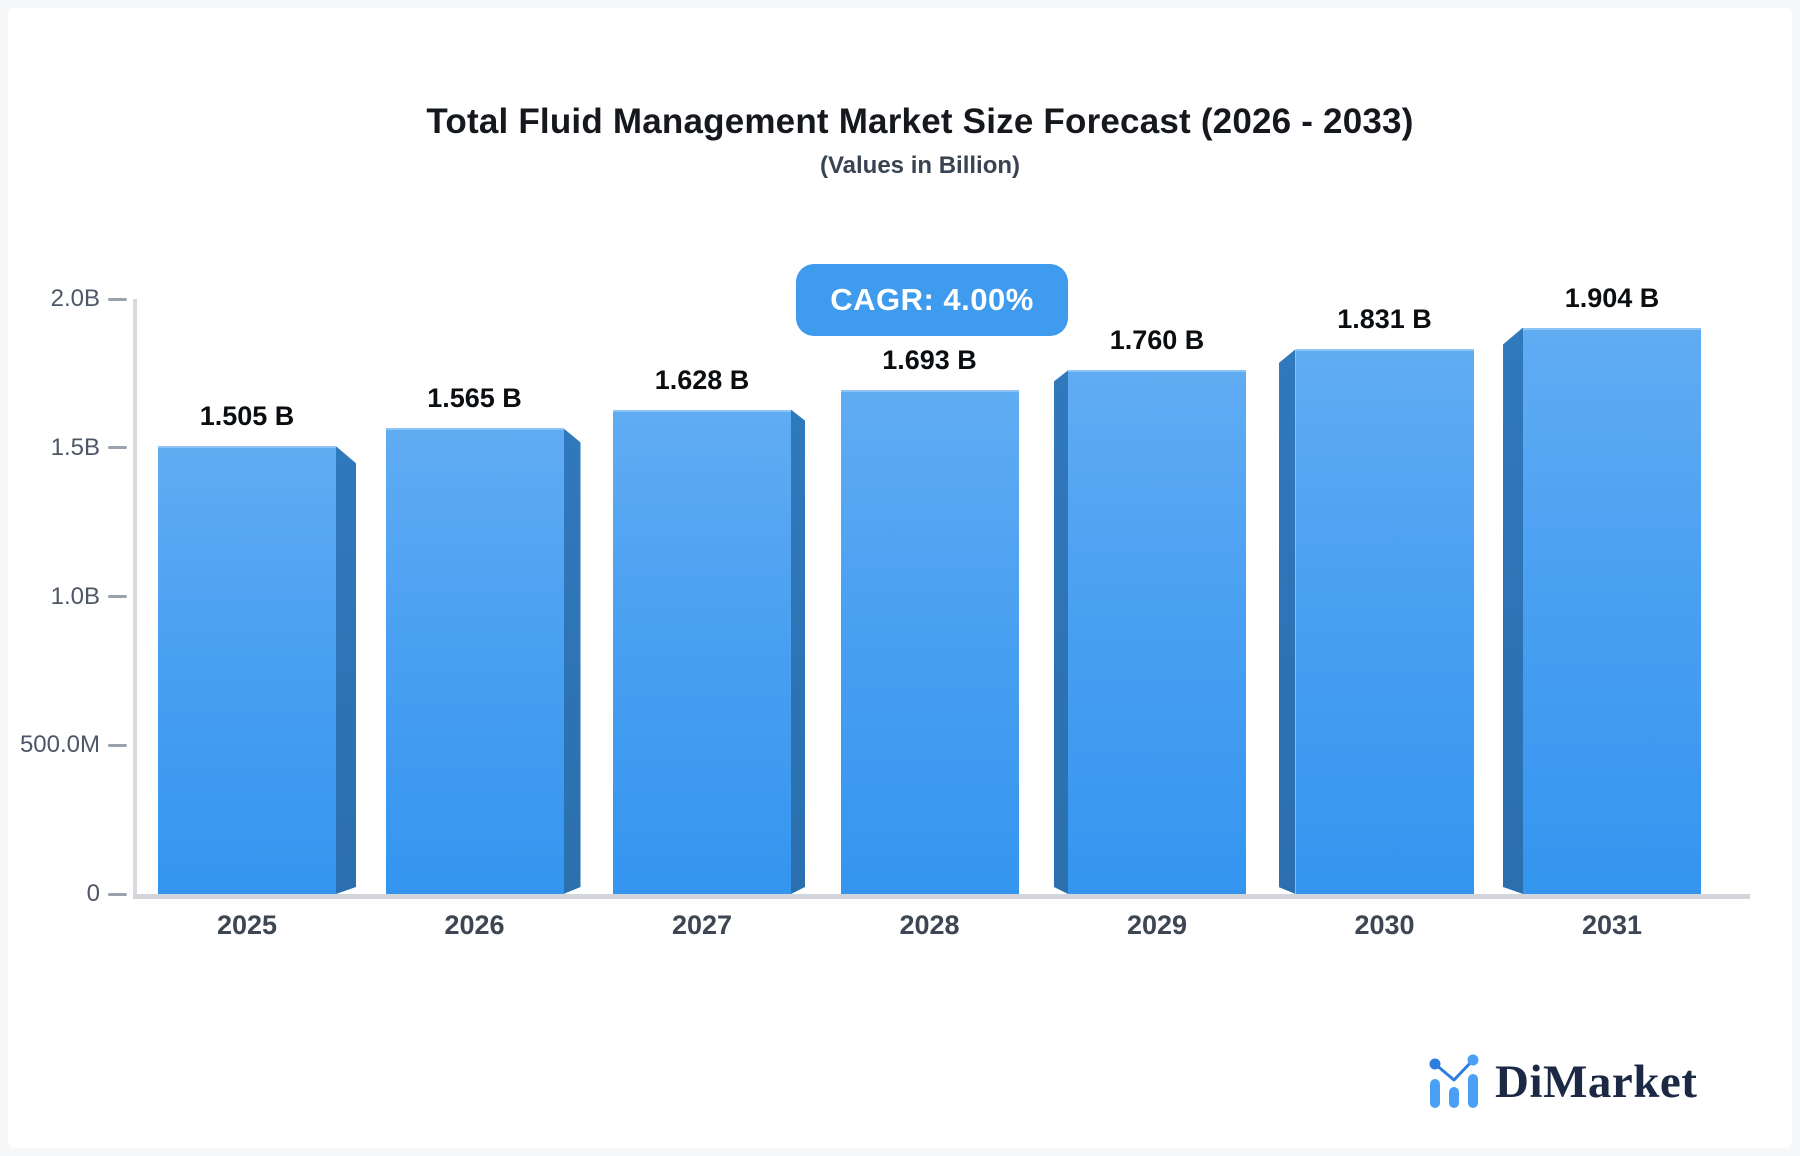 Image resolution: width=1800 pixels, height=1156 pixels. Describe the element at coordinates (93, 893) in the screenshot. I see `y-tick-label: 0` at that location.